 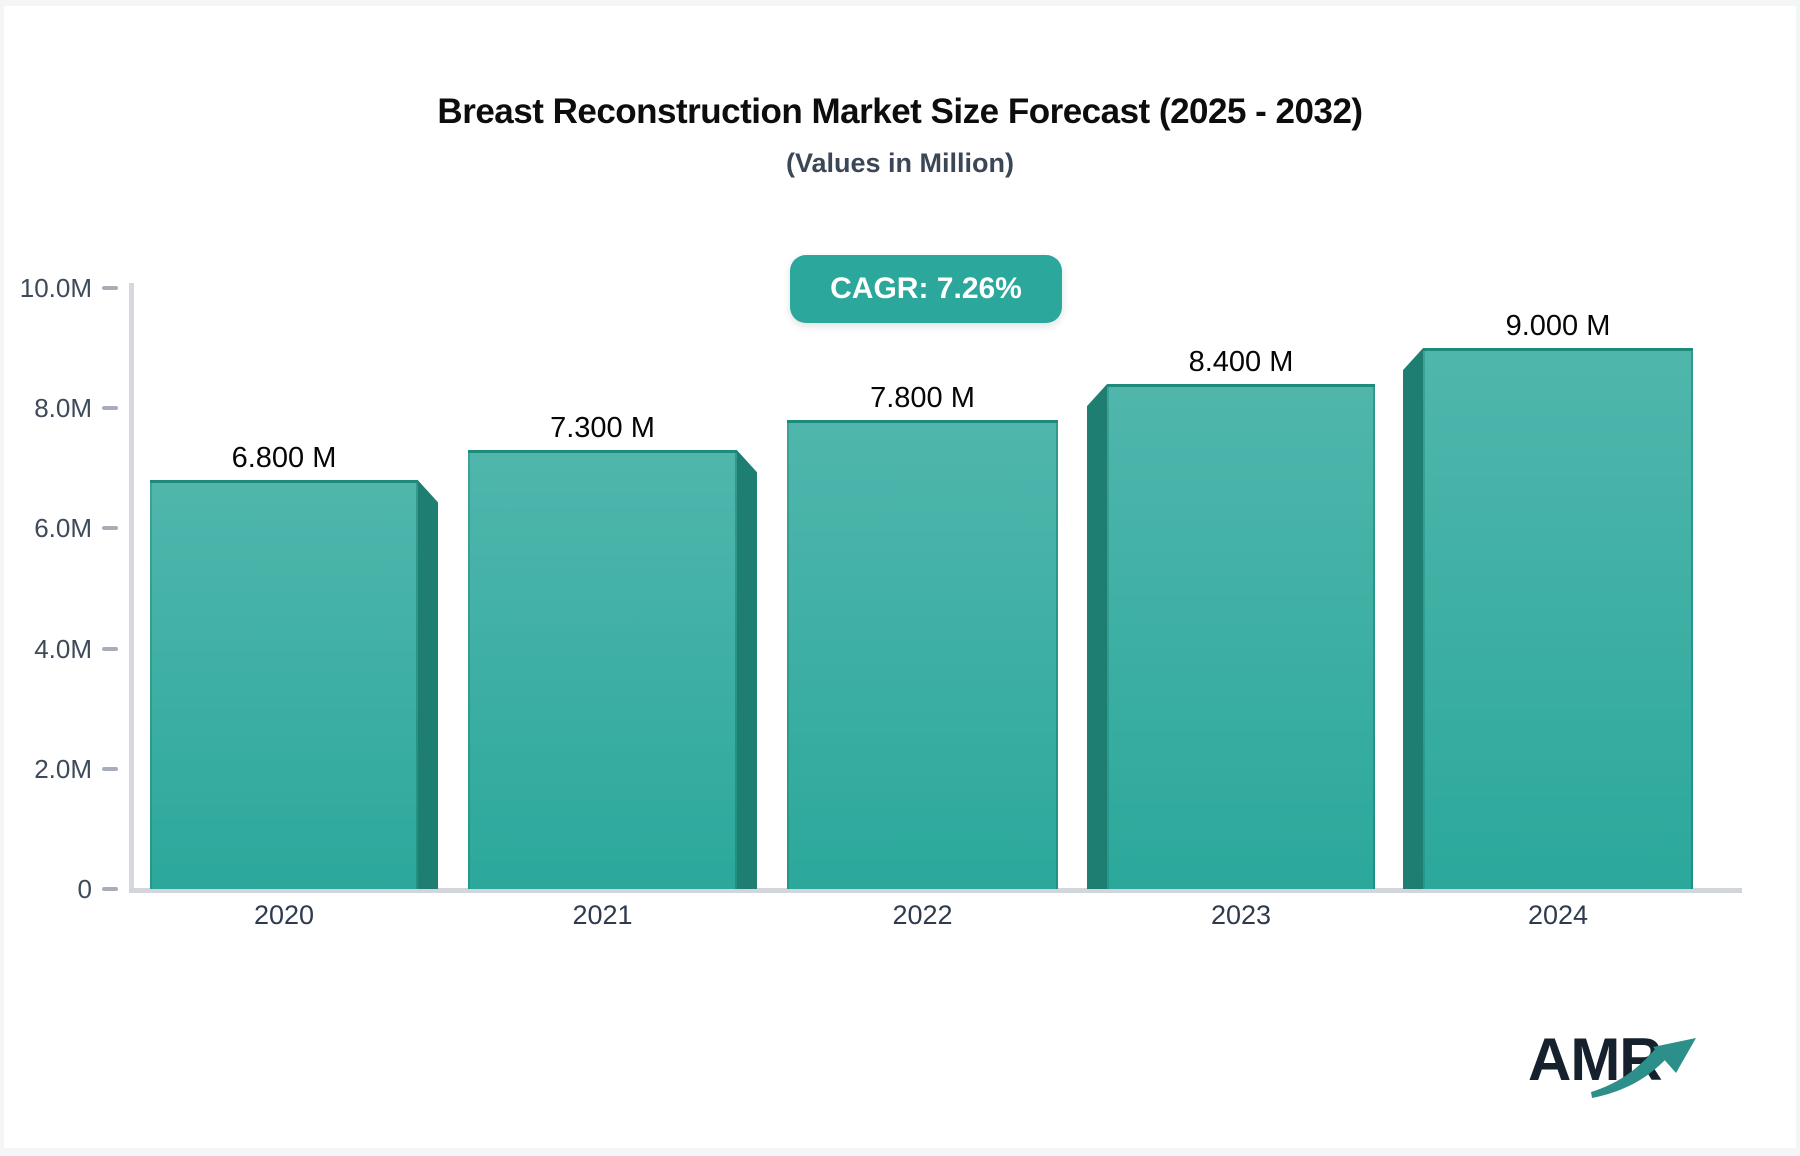 I want to click on x-axis-tick-label: 2021, so click(x=602, y=915).